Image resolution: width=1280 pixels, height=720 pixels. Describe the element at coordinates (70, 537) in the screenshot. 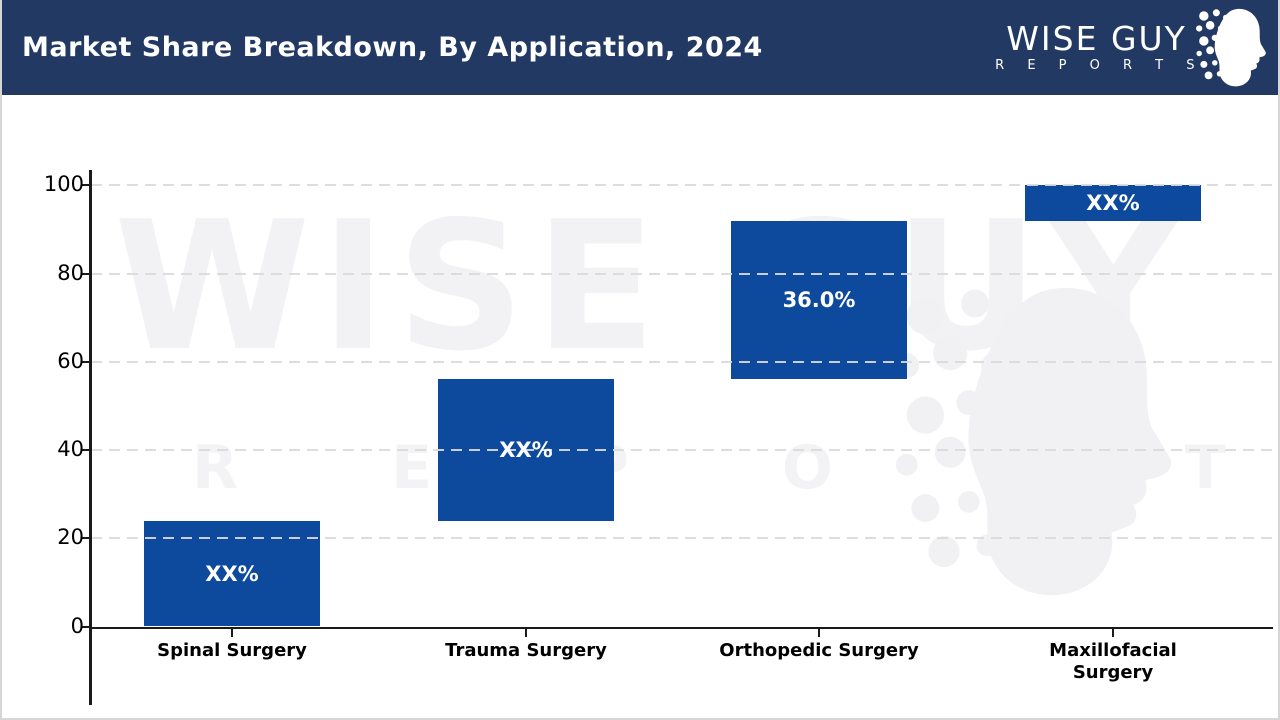

I see `y-tick-label-20: 20` at that location.